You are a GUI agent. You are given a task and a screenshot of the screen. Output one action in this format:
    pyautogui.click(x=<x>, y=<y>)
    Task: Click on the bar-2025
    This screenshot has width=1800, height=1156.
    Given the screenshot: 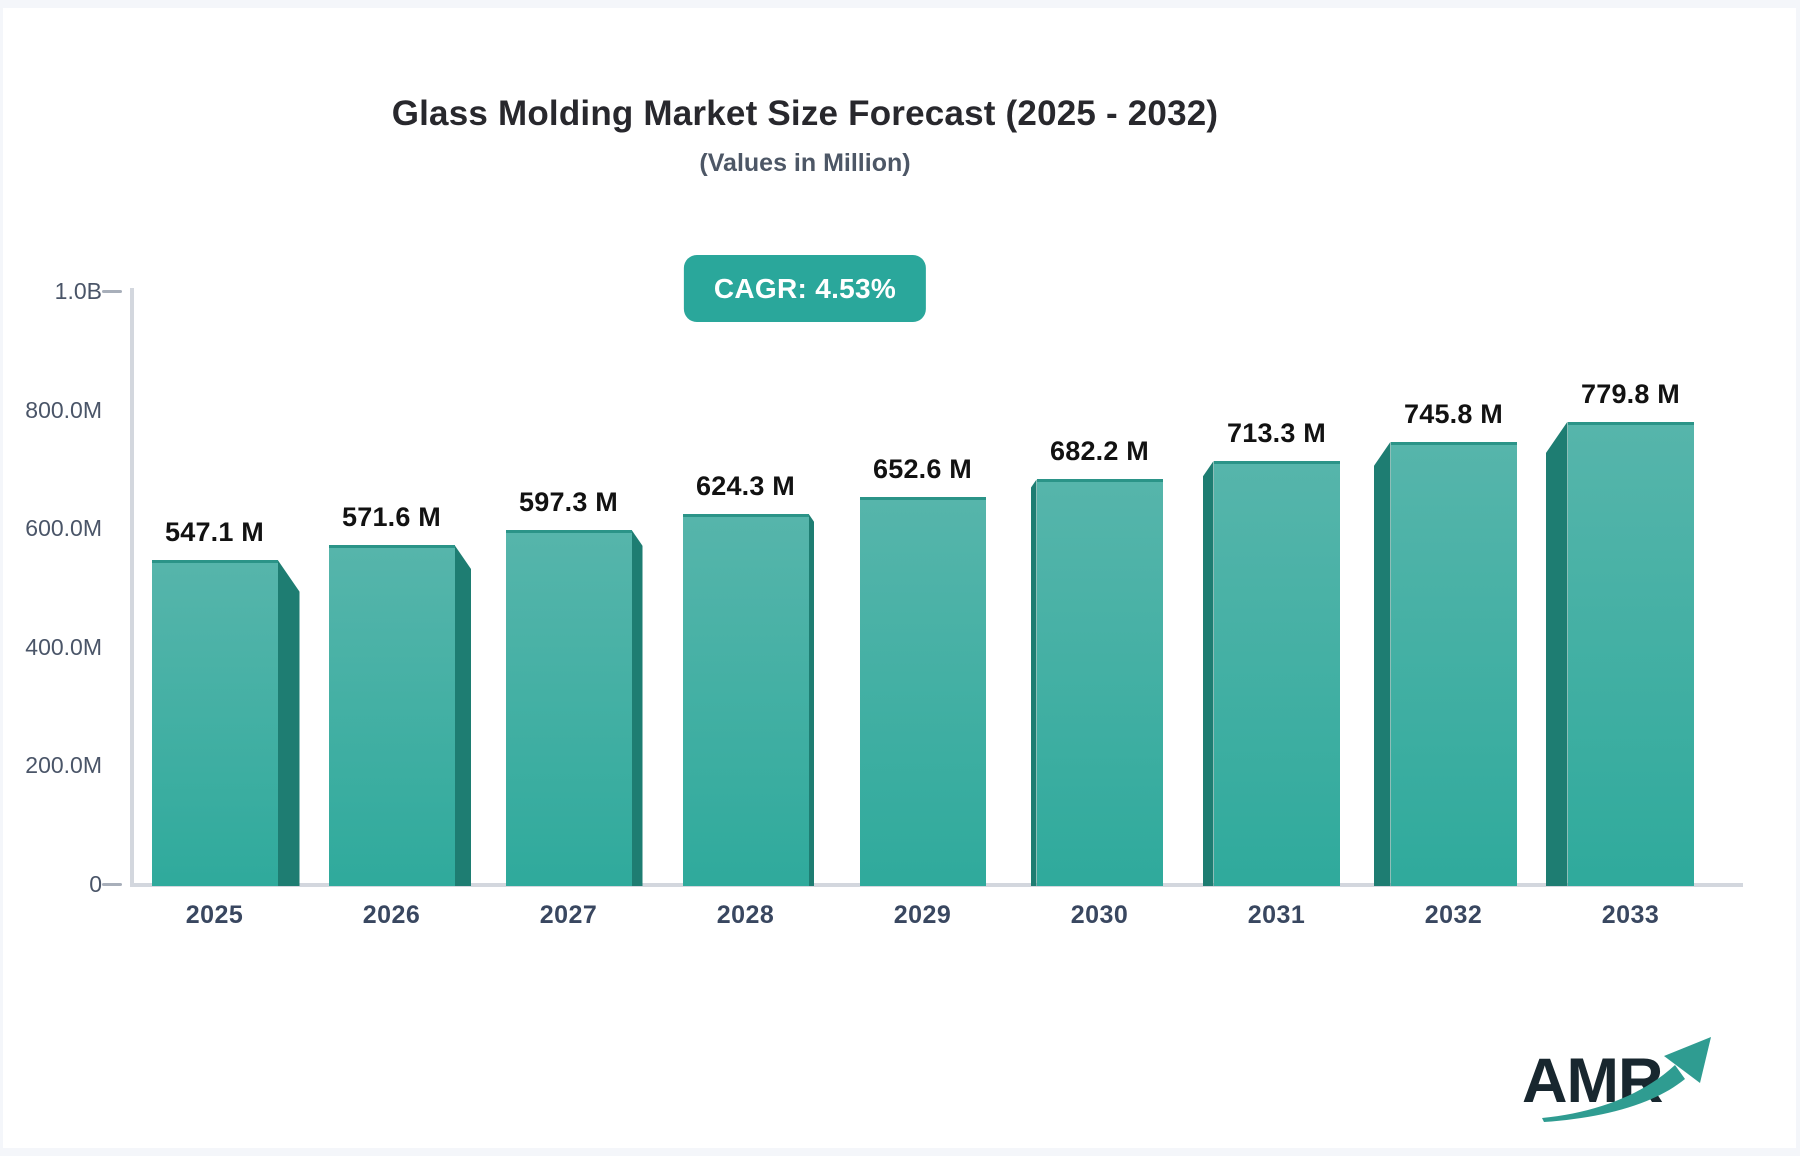 What is the action you would take?
    pyautogui.click(x=214, y=722)
    